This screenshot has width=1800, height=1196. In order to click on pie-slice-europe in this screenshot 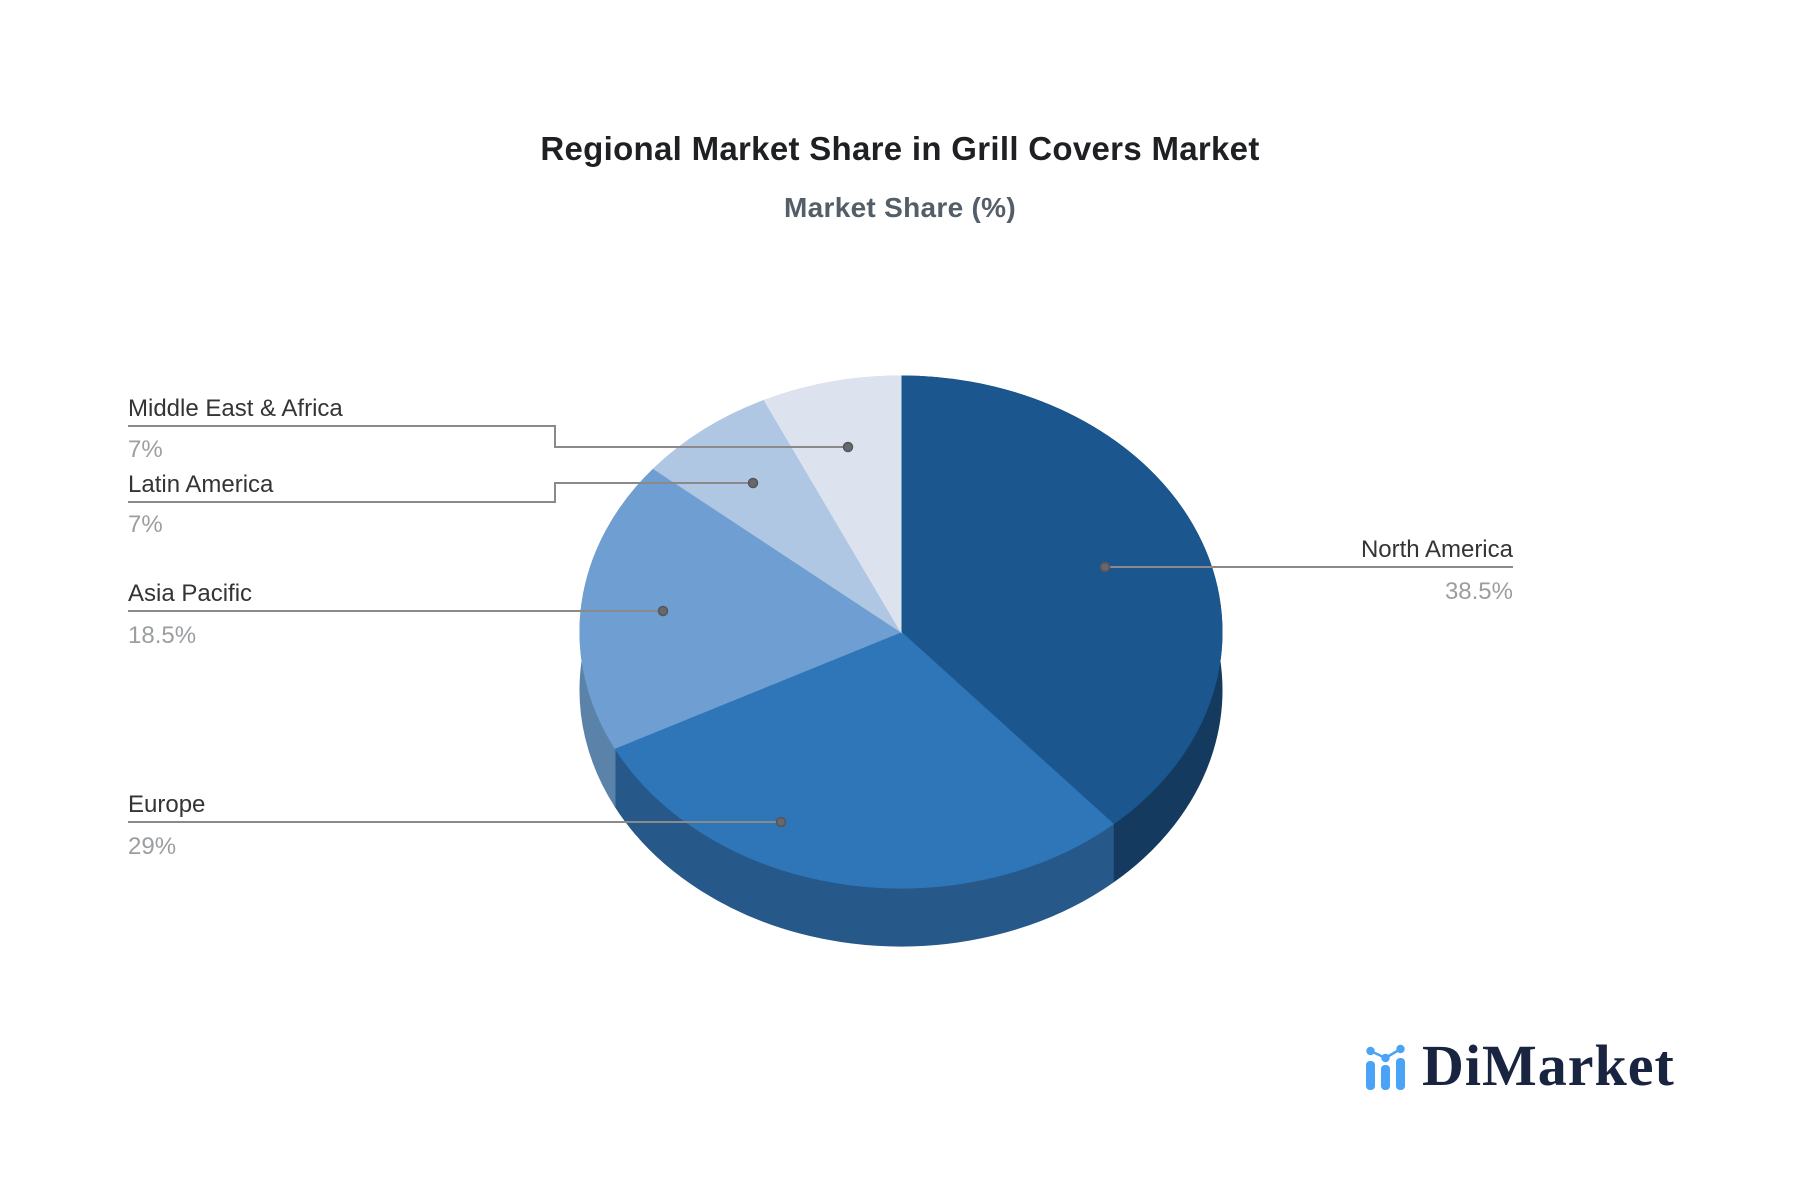, I will do `click(864, 760)`.